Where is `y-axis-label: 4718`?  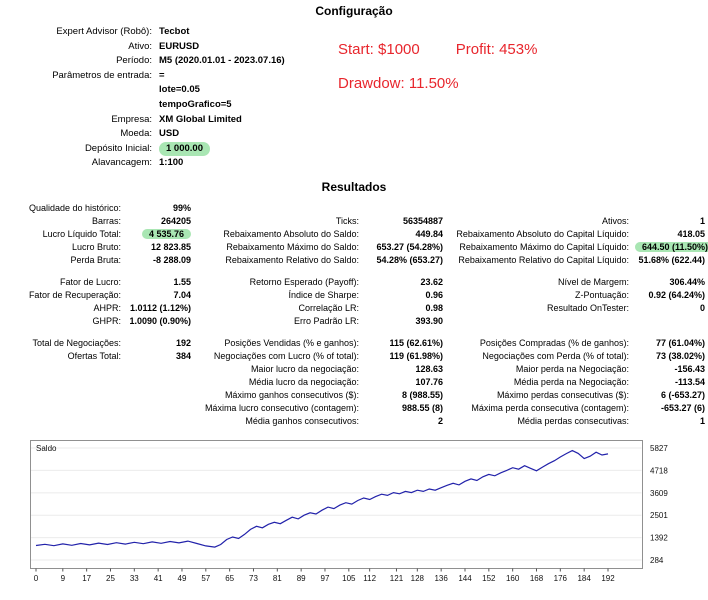
y-axis-label: 4718 is located at coordinates (659, 470).